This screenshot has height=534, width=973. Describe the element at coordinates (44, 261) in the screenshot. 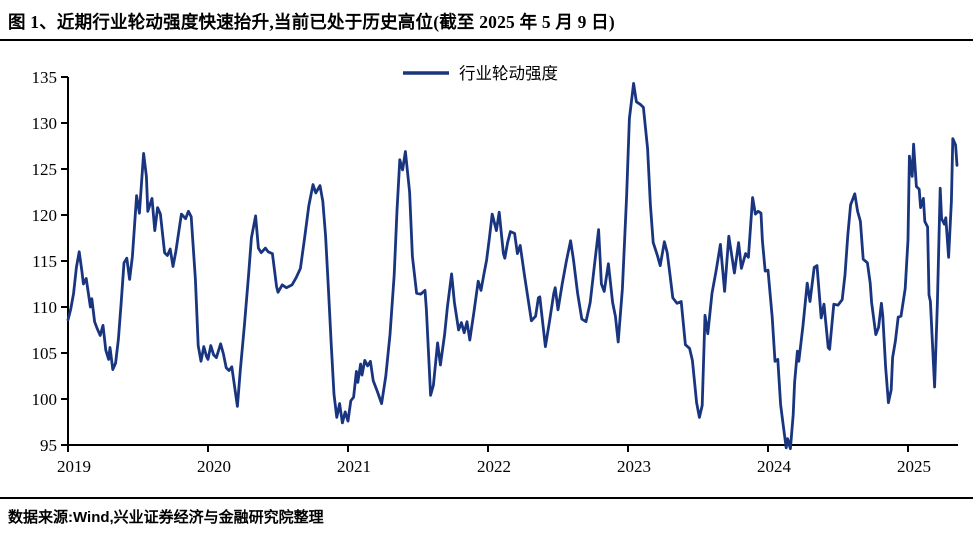

I see `y-axis-tick-label: 115` at that location.